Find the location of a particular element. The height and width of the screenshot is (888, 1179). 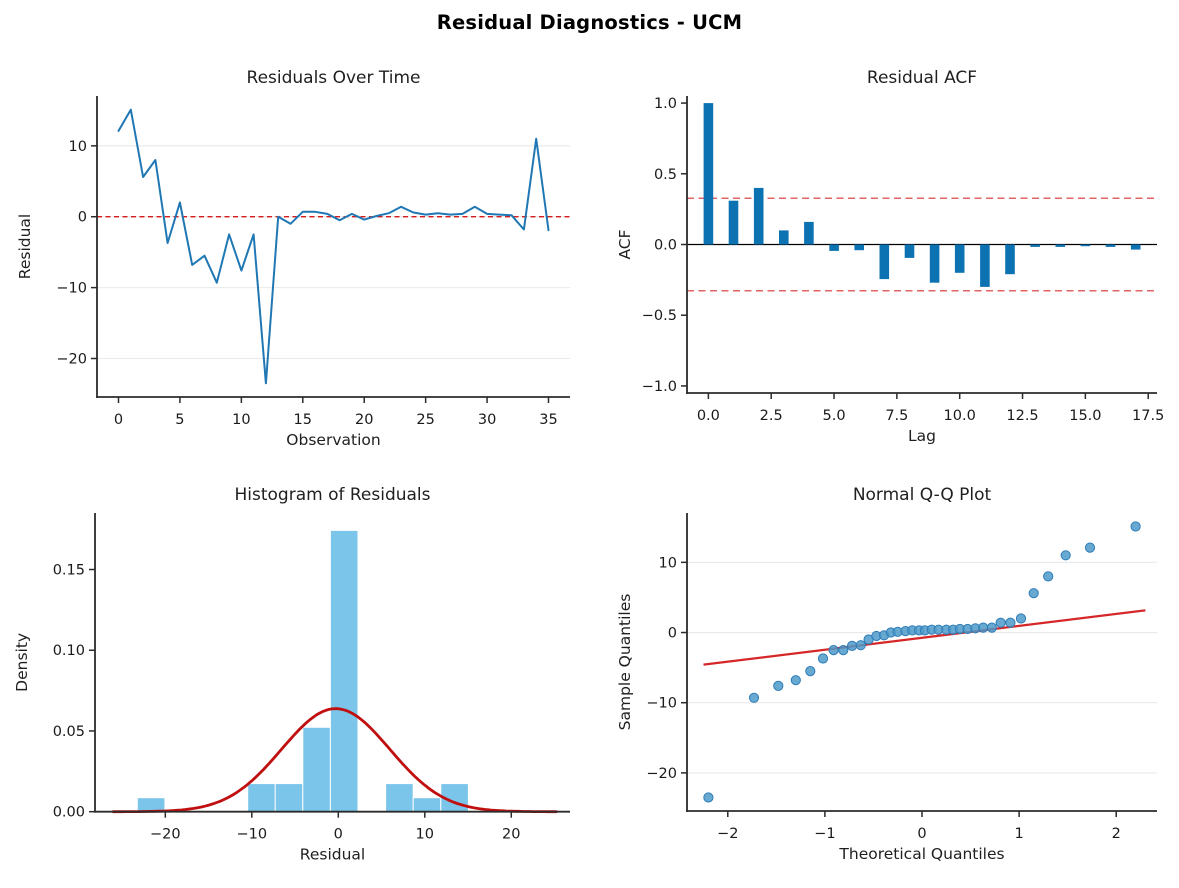

y-tick-label: 0.00 is located at coordinates (69, 813).